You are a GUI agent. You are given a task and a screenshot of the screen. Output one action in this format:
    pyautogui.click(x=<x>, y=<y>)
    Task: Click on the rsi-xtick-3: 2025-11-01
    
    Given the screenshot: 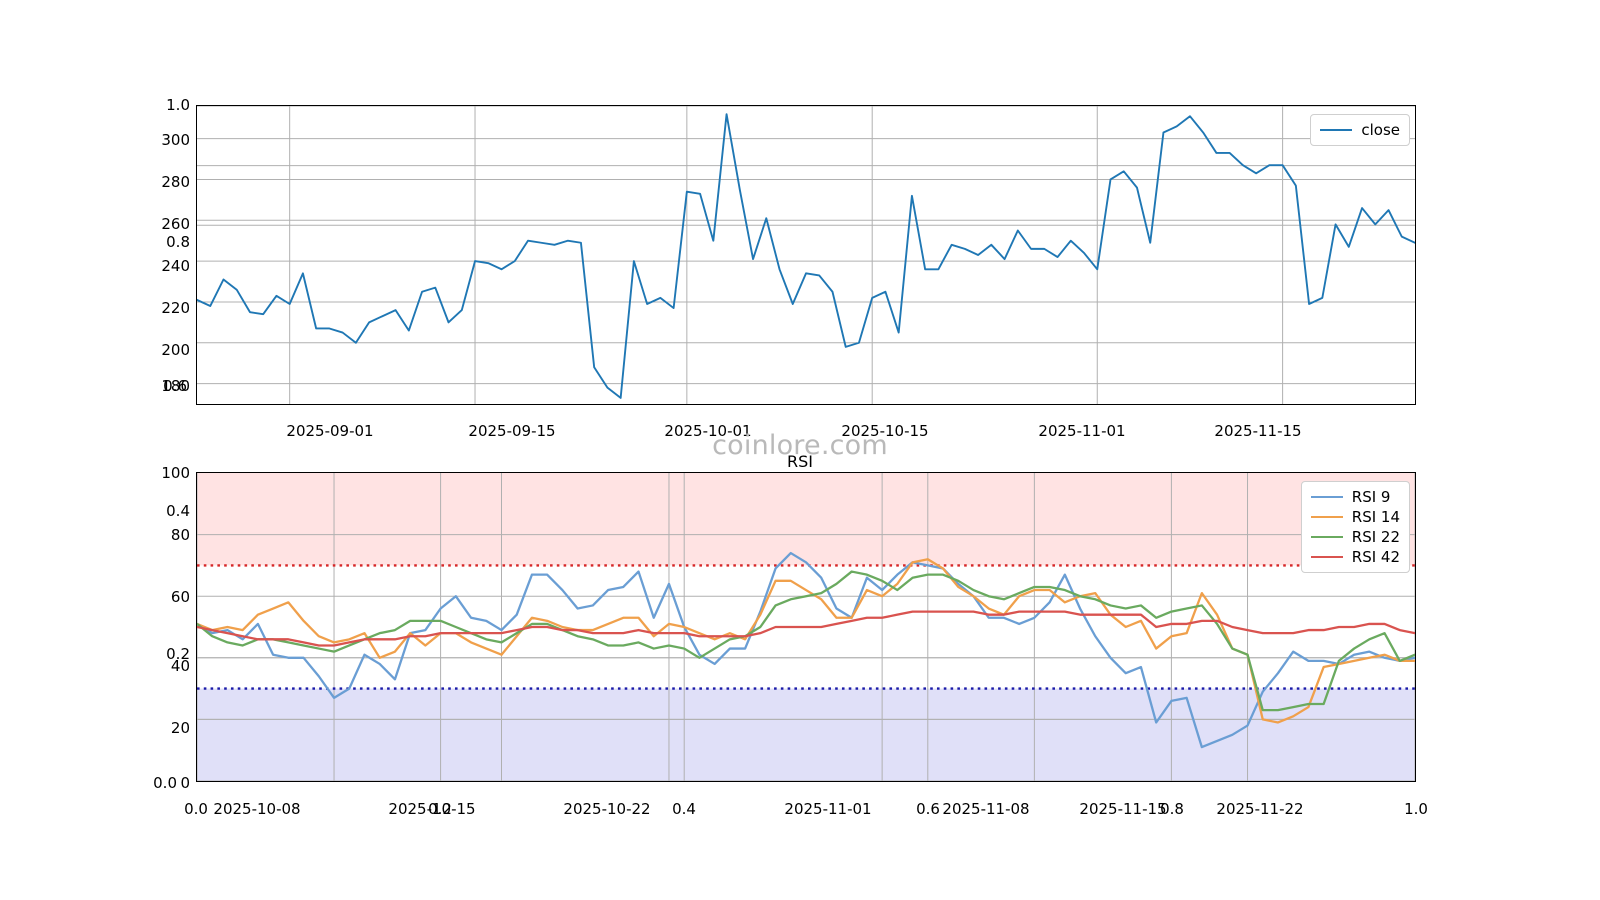 What is the action you would take?
    pyautogui.click(x=828, y=809)
    